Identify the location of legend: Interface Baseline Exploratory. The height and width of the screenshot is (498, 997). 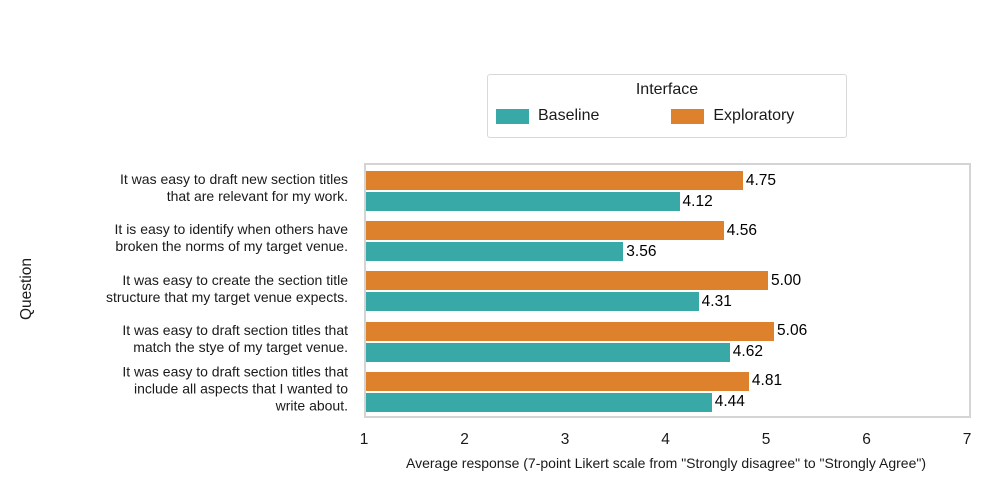
(667, 106).